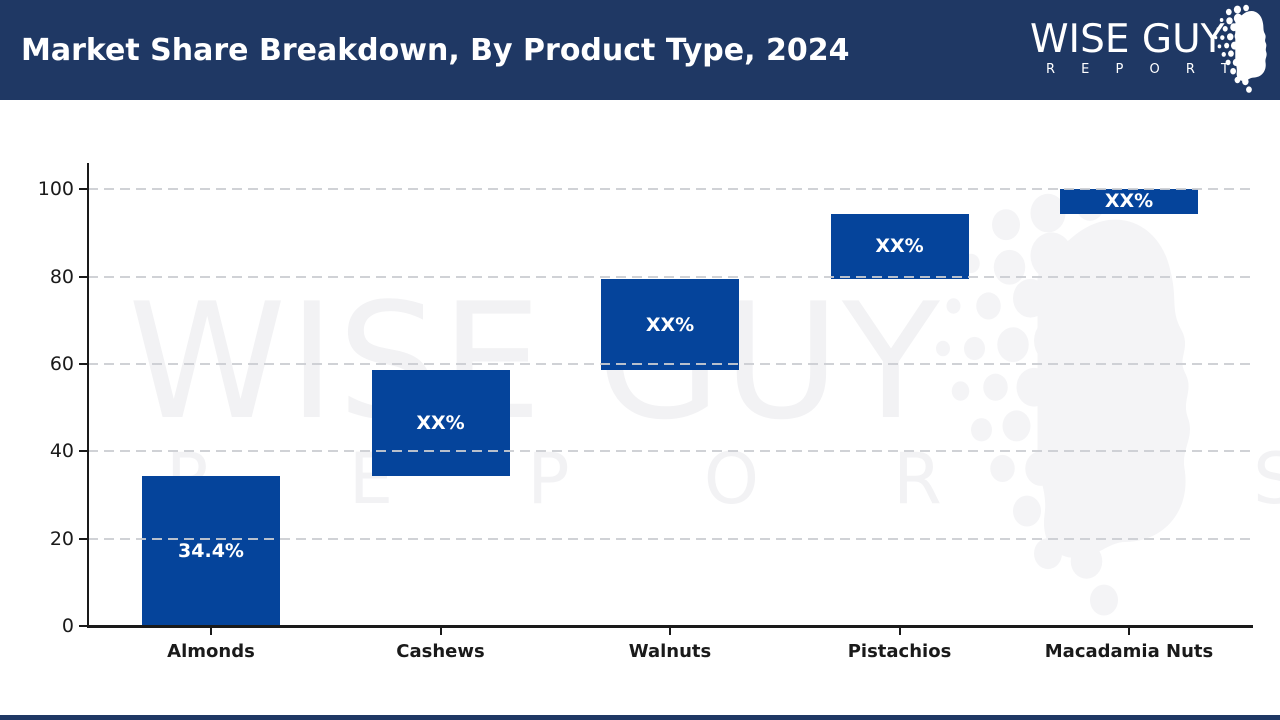  I want to click on y-tick-label: 100, so click(55, 189).